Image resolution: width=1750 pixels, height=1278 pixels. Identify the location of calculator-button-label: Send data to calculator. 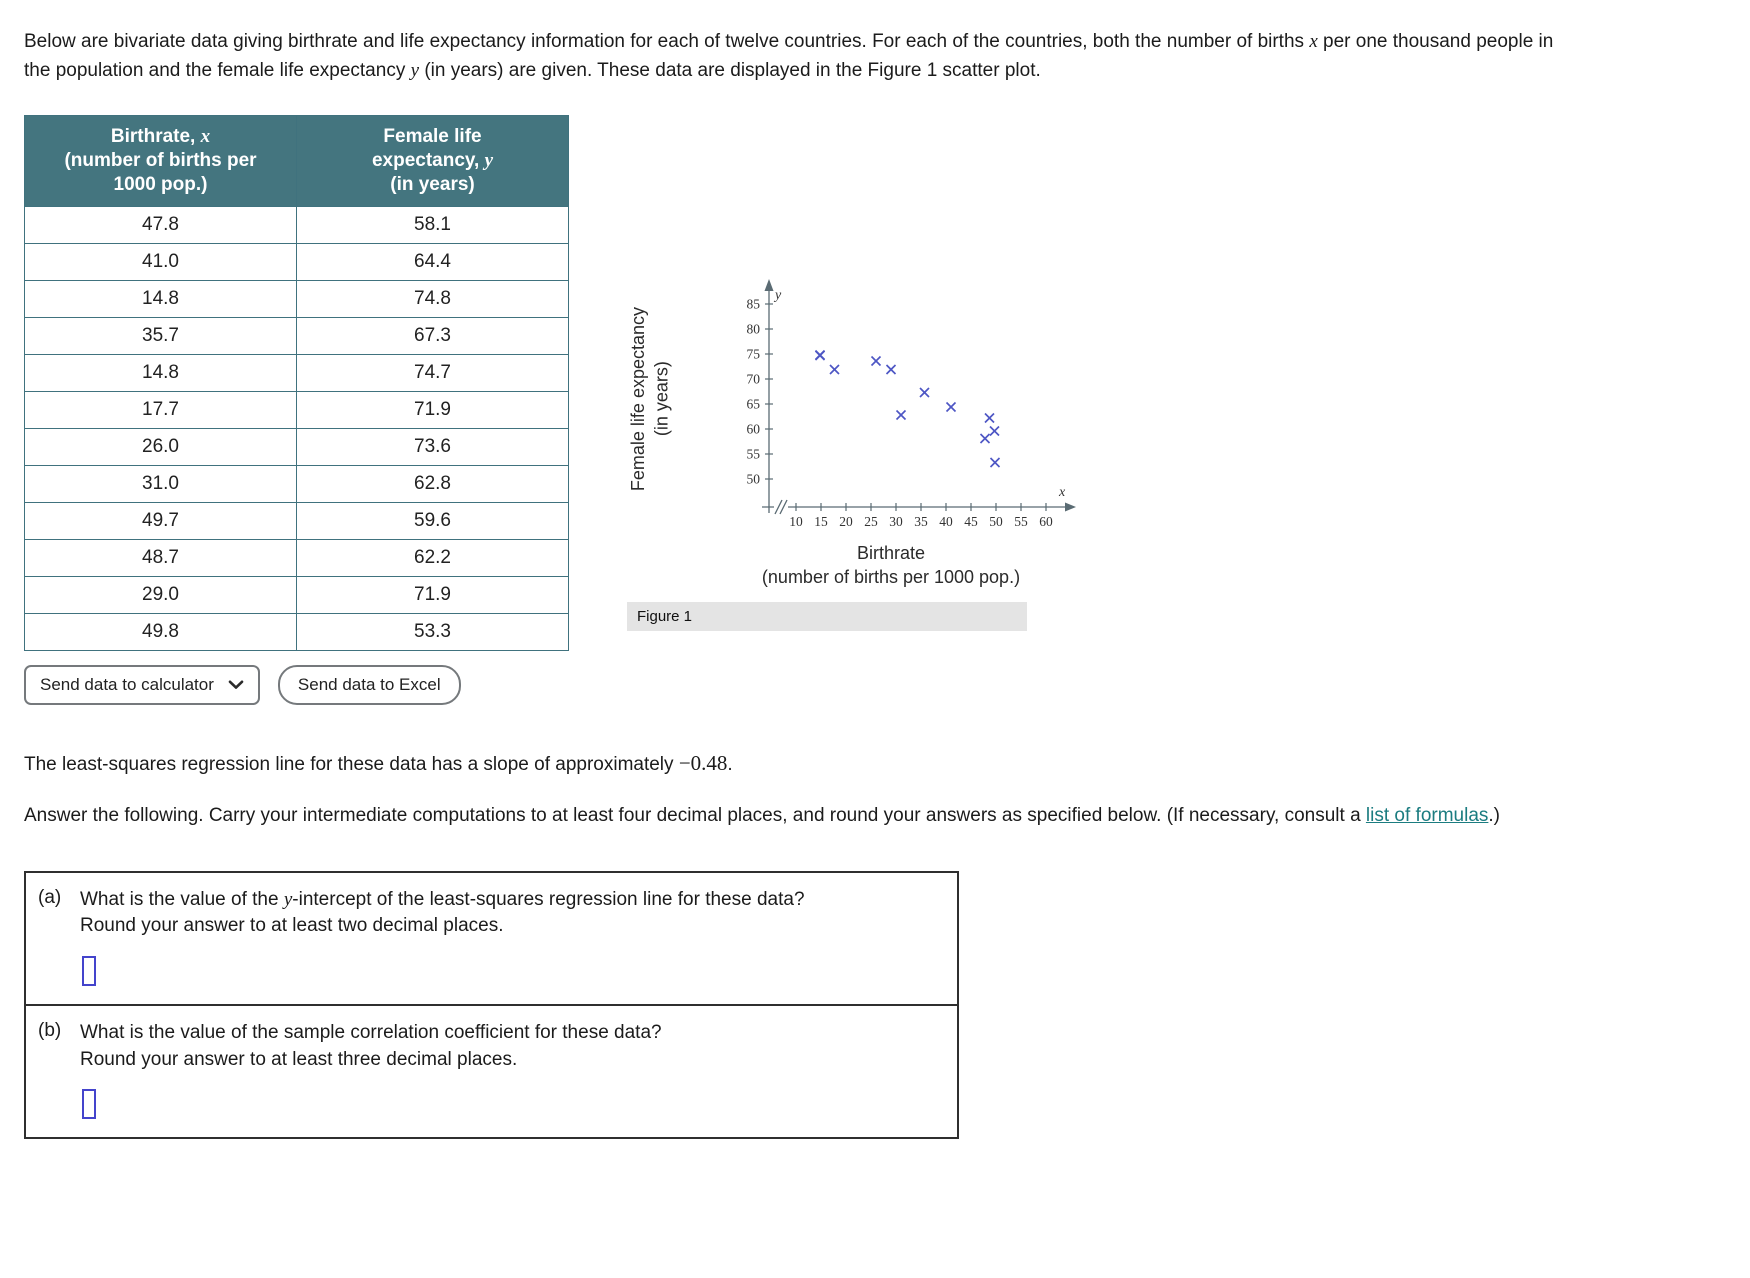
(127, 685).